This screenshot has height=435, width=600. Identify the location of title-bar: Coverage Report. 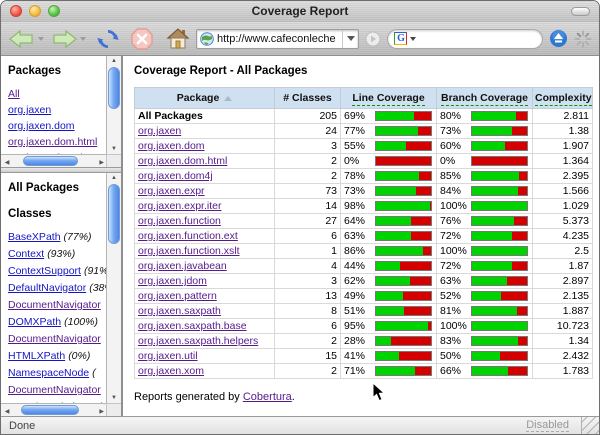
(300, 11).